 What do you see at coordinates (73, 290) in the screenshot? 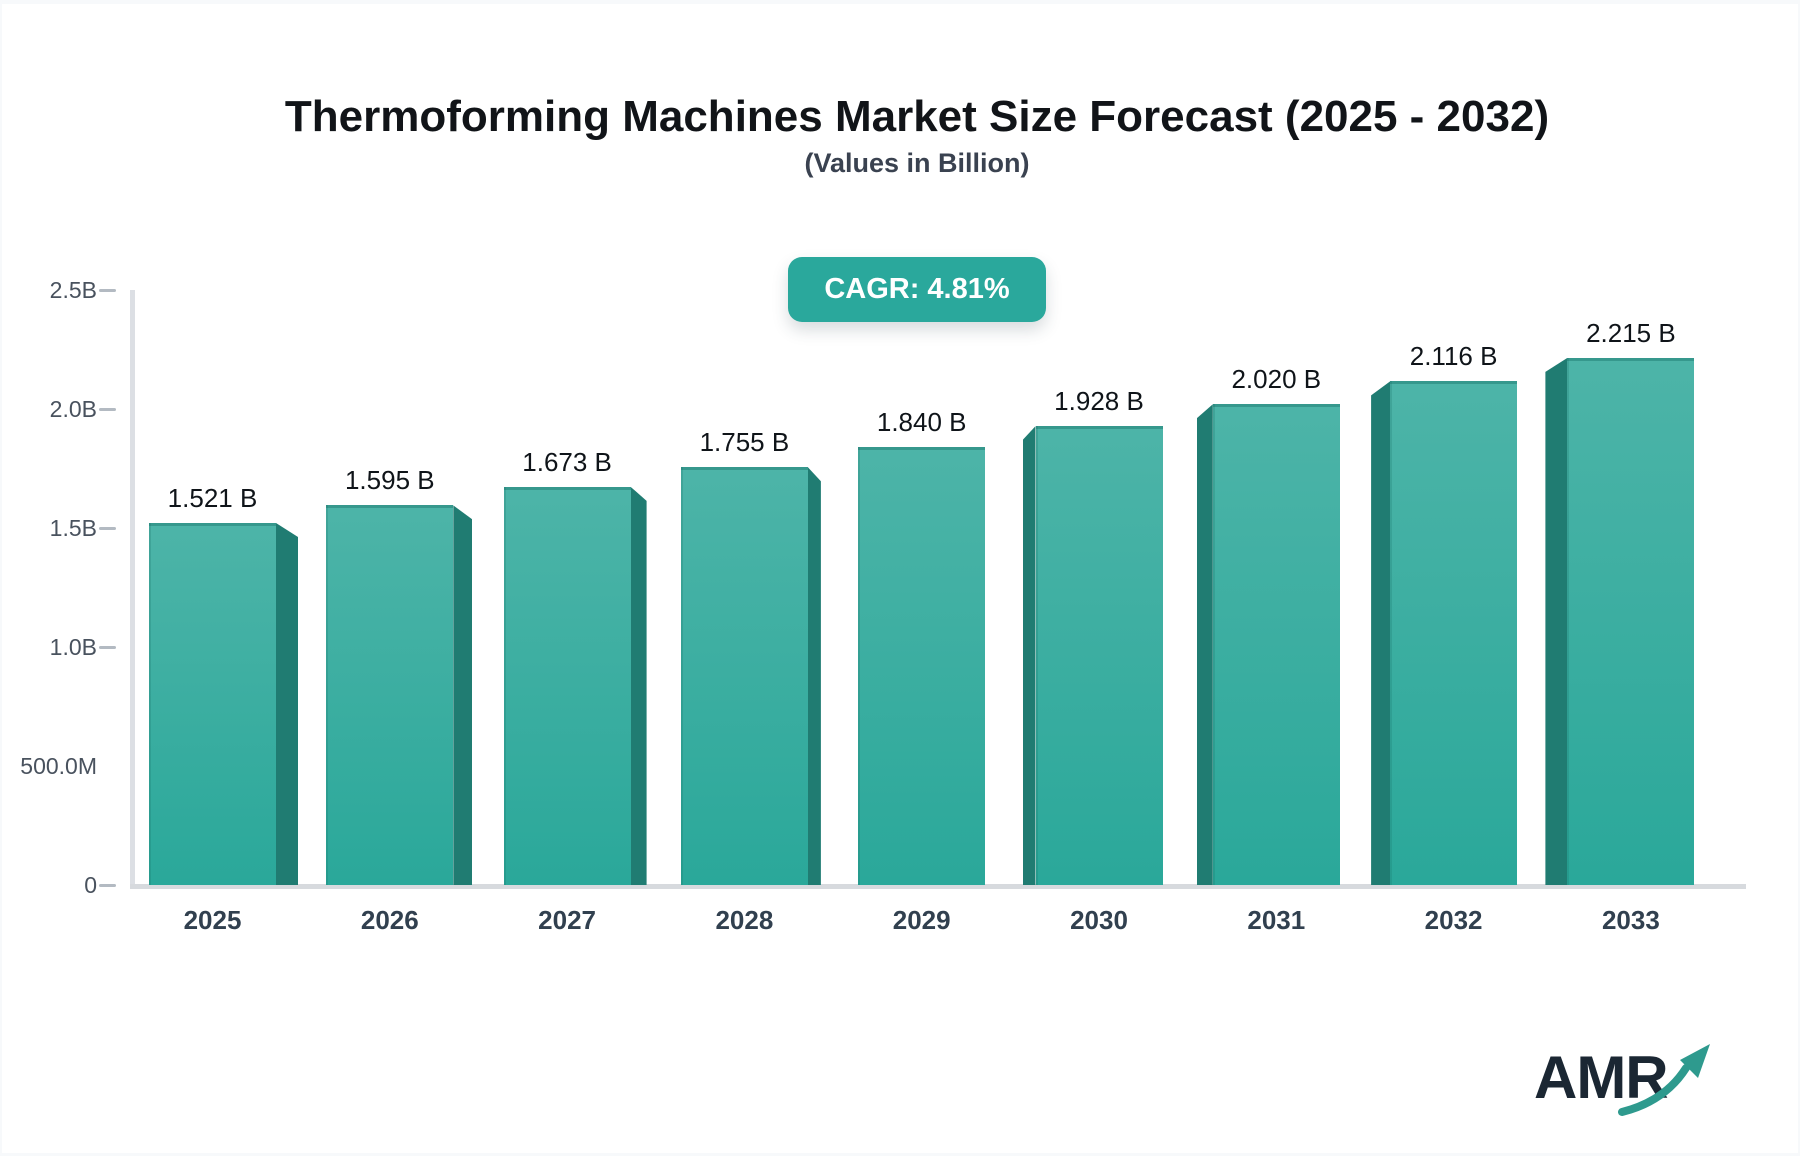
I see `y-tick-label: 2.5B` at bounding box center [73, 290].